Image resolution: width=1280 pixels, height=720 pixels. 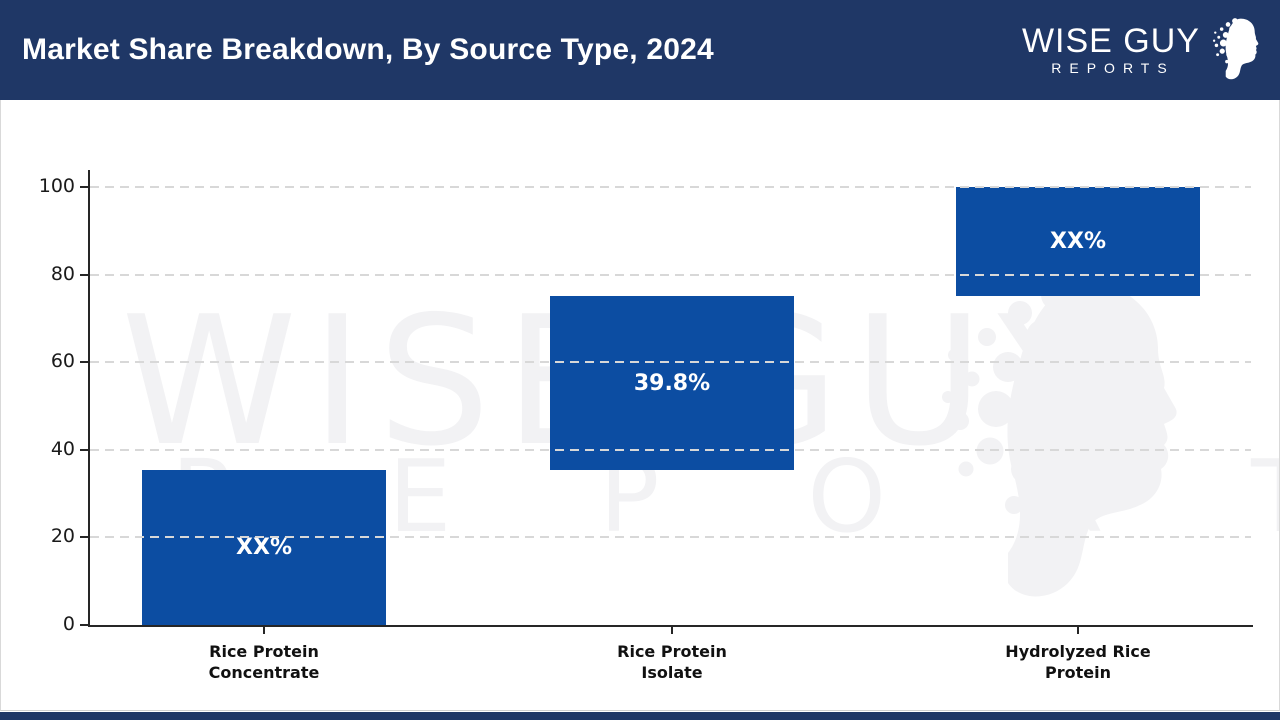 I want to click on brand-logo: WISE GUY REPORTS, so click(x=1151, y=50).